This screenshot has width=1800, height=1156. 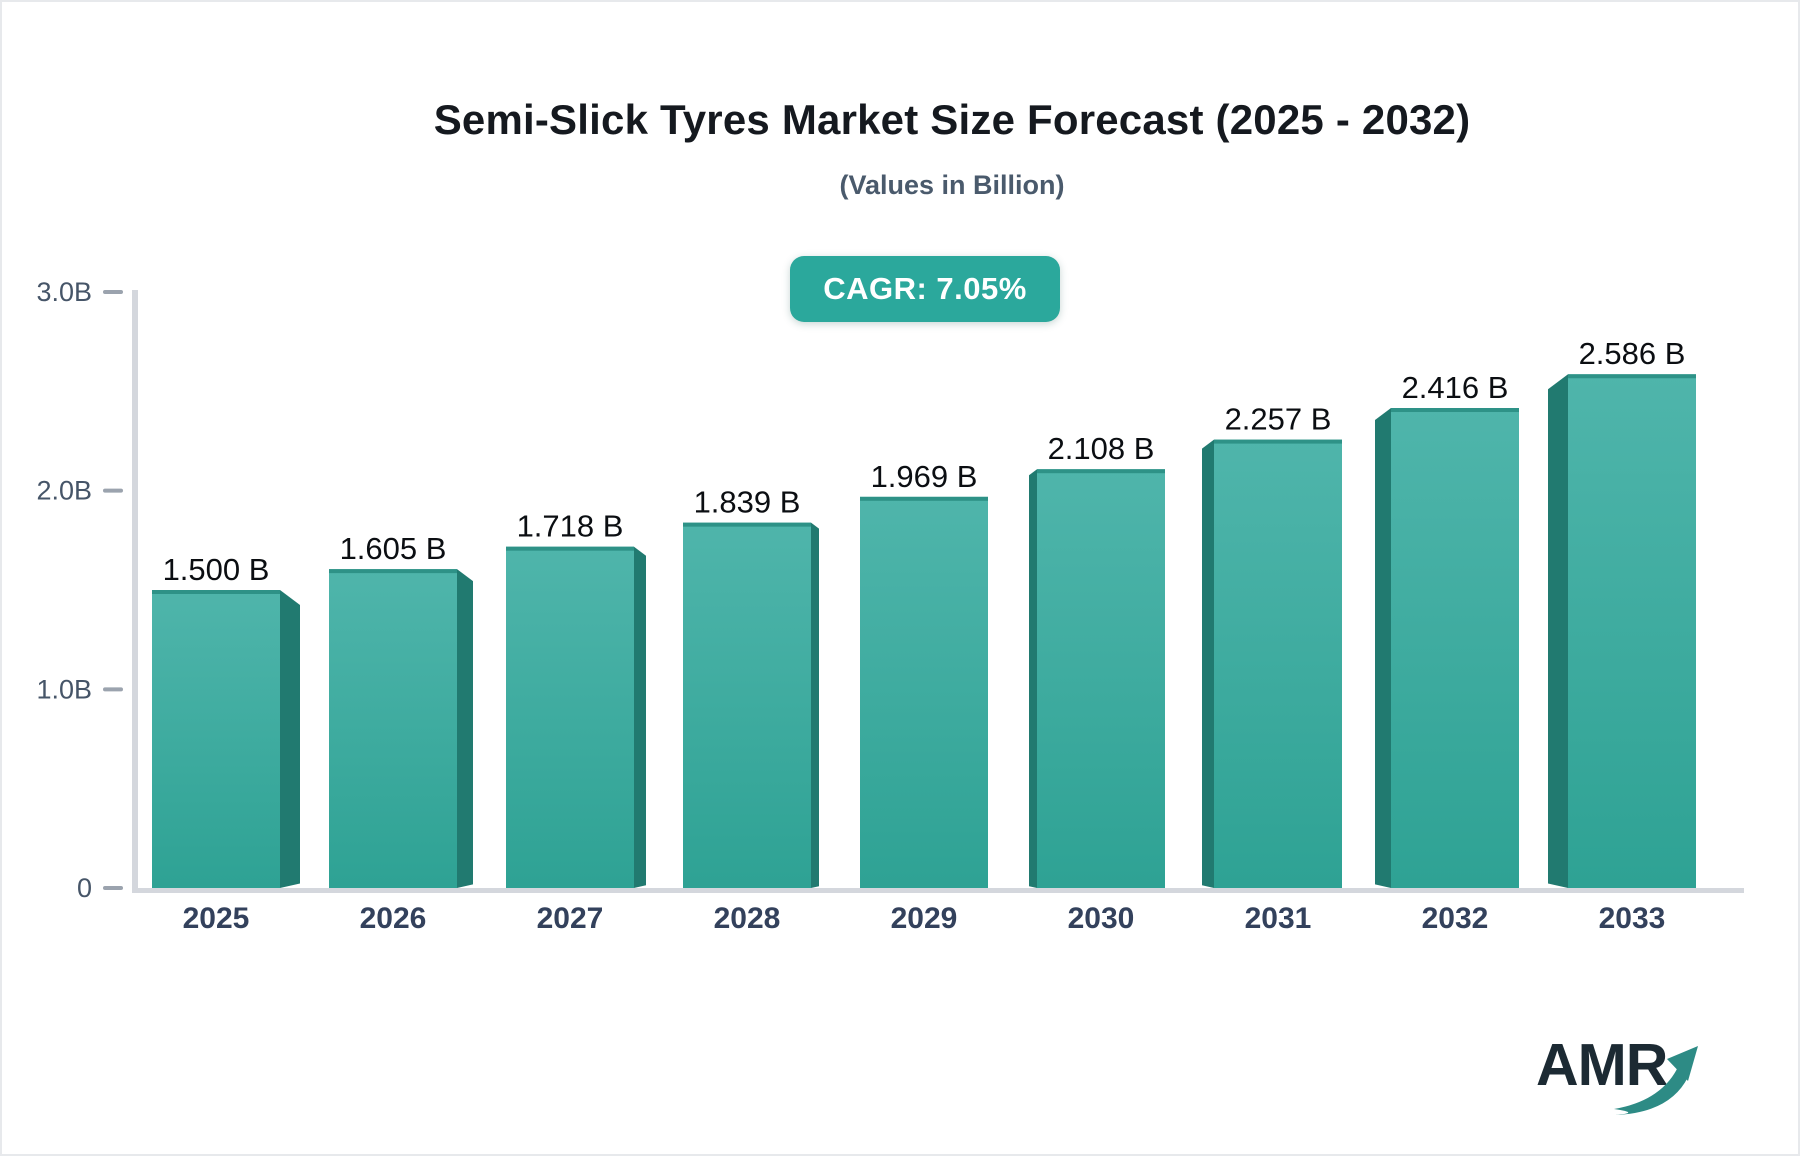 I want to click on x-axis-label: 2027, so click(x=570, y=918).